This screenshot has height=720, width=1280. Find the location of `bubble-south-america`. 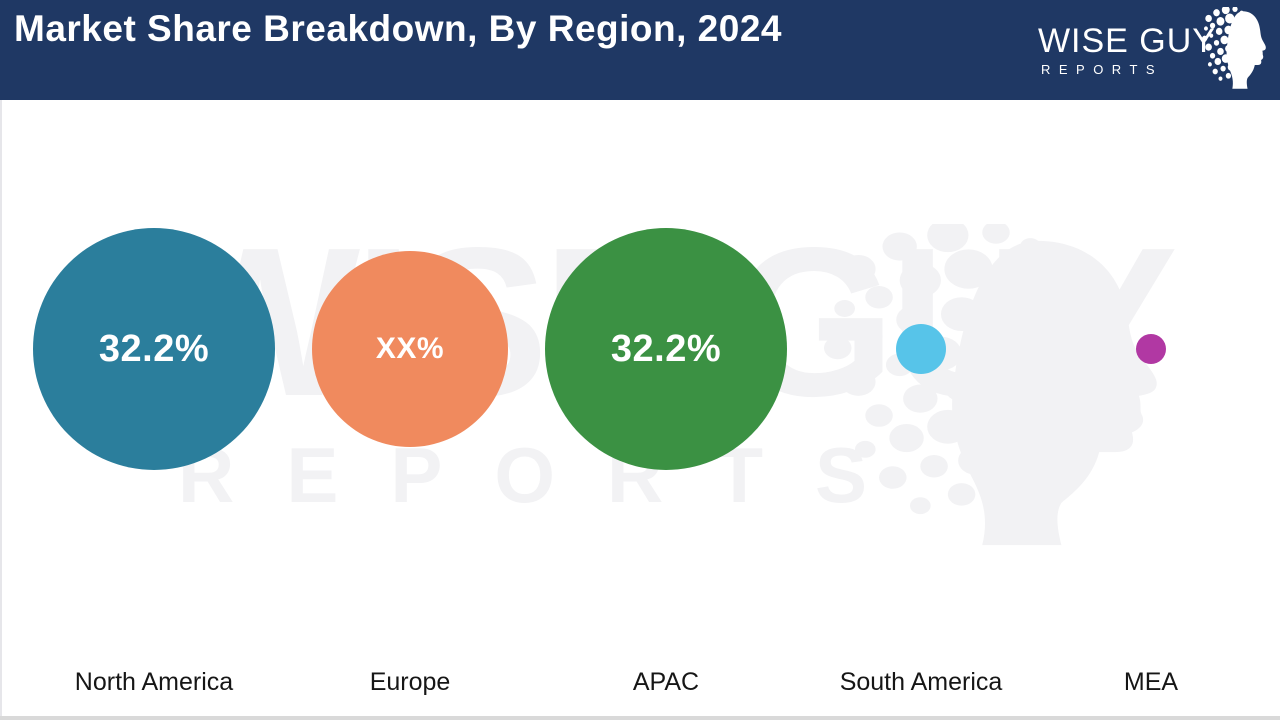

bubble-south-america is located at coordinates (921, 349).